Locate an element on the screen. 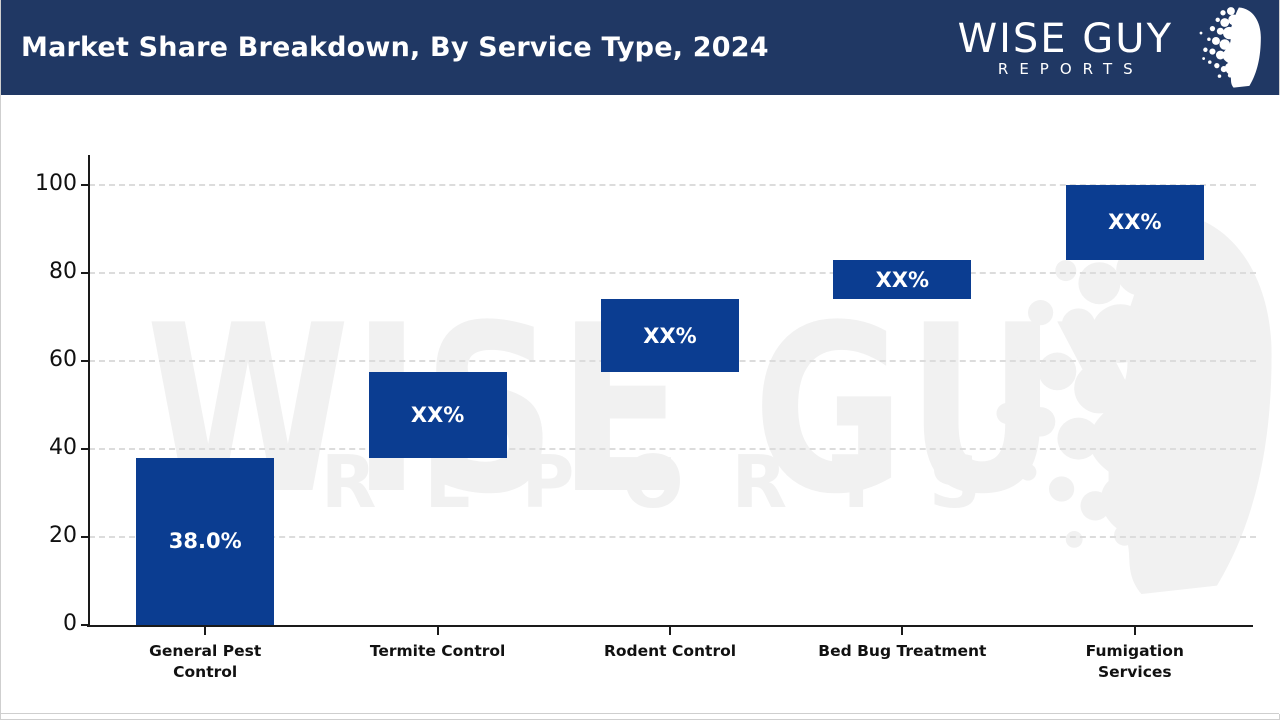 The height and width of the screenshot is (720, 1280). y-tick-label: 20 is located at coordinates (63, 535).